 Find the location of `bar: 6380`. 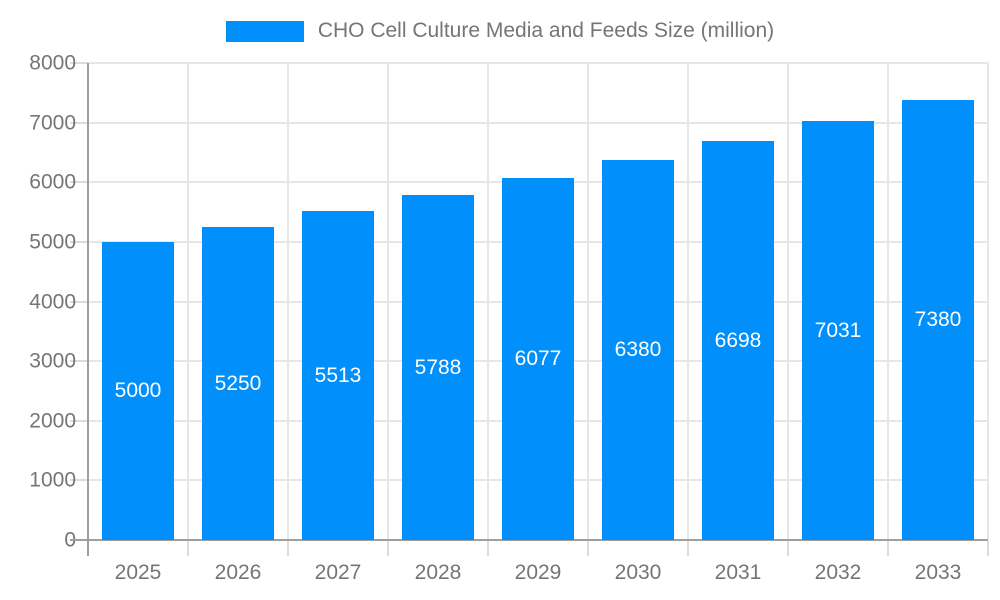

bar: 6380 is located at coordinates (638, 349).